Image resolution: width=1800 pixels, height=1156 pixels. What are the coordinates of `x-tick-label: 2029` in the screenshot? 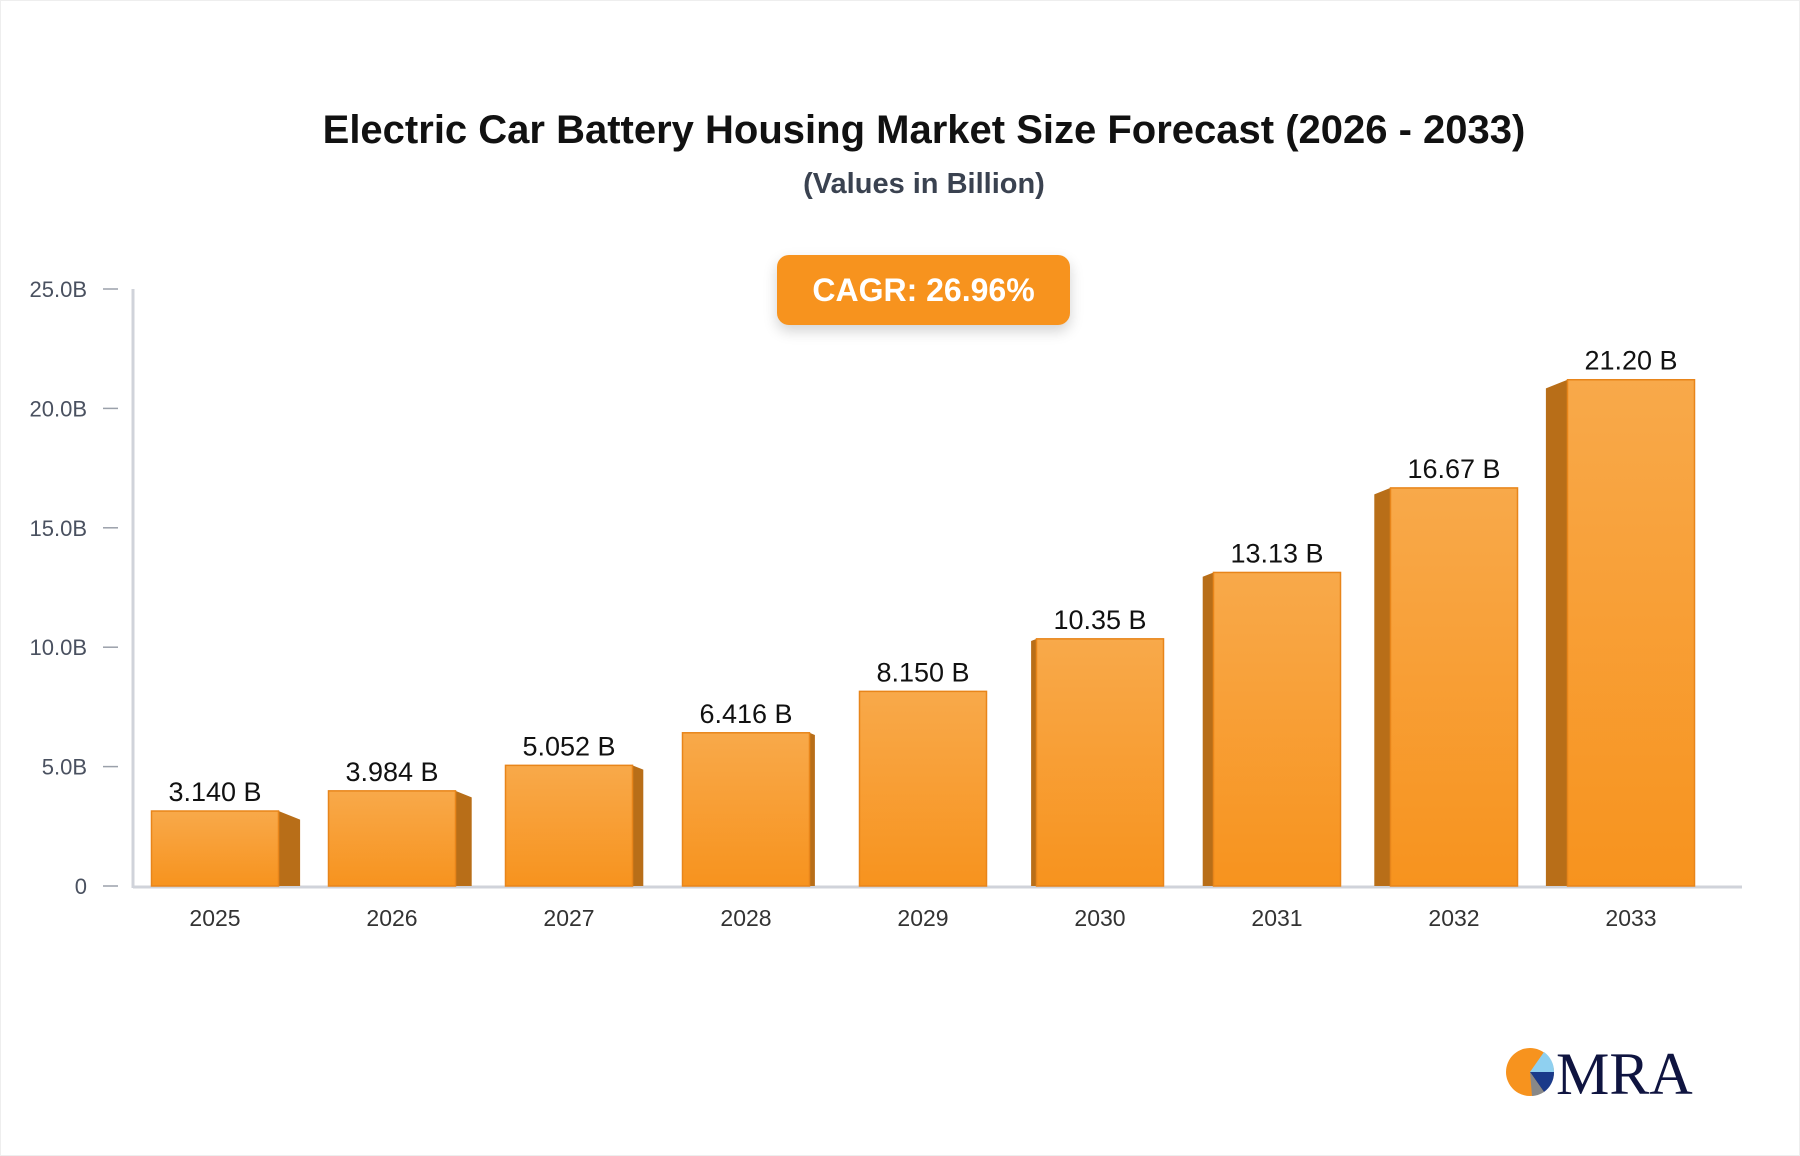 It's located at (922, 918).